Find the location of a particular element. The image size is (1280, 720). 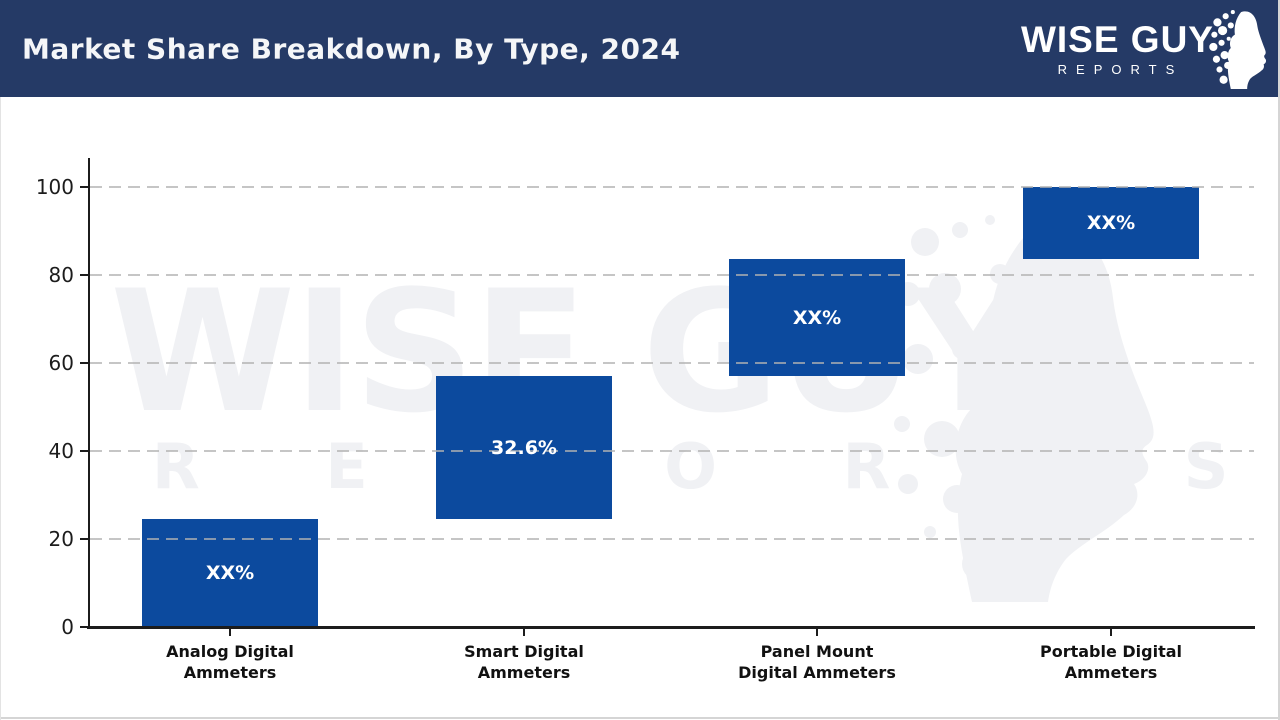

logo: WISE GUY REPORTS is located at coordinates (1146, 48).